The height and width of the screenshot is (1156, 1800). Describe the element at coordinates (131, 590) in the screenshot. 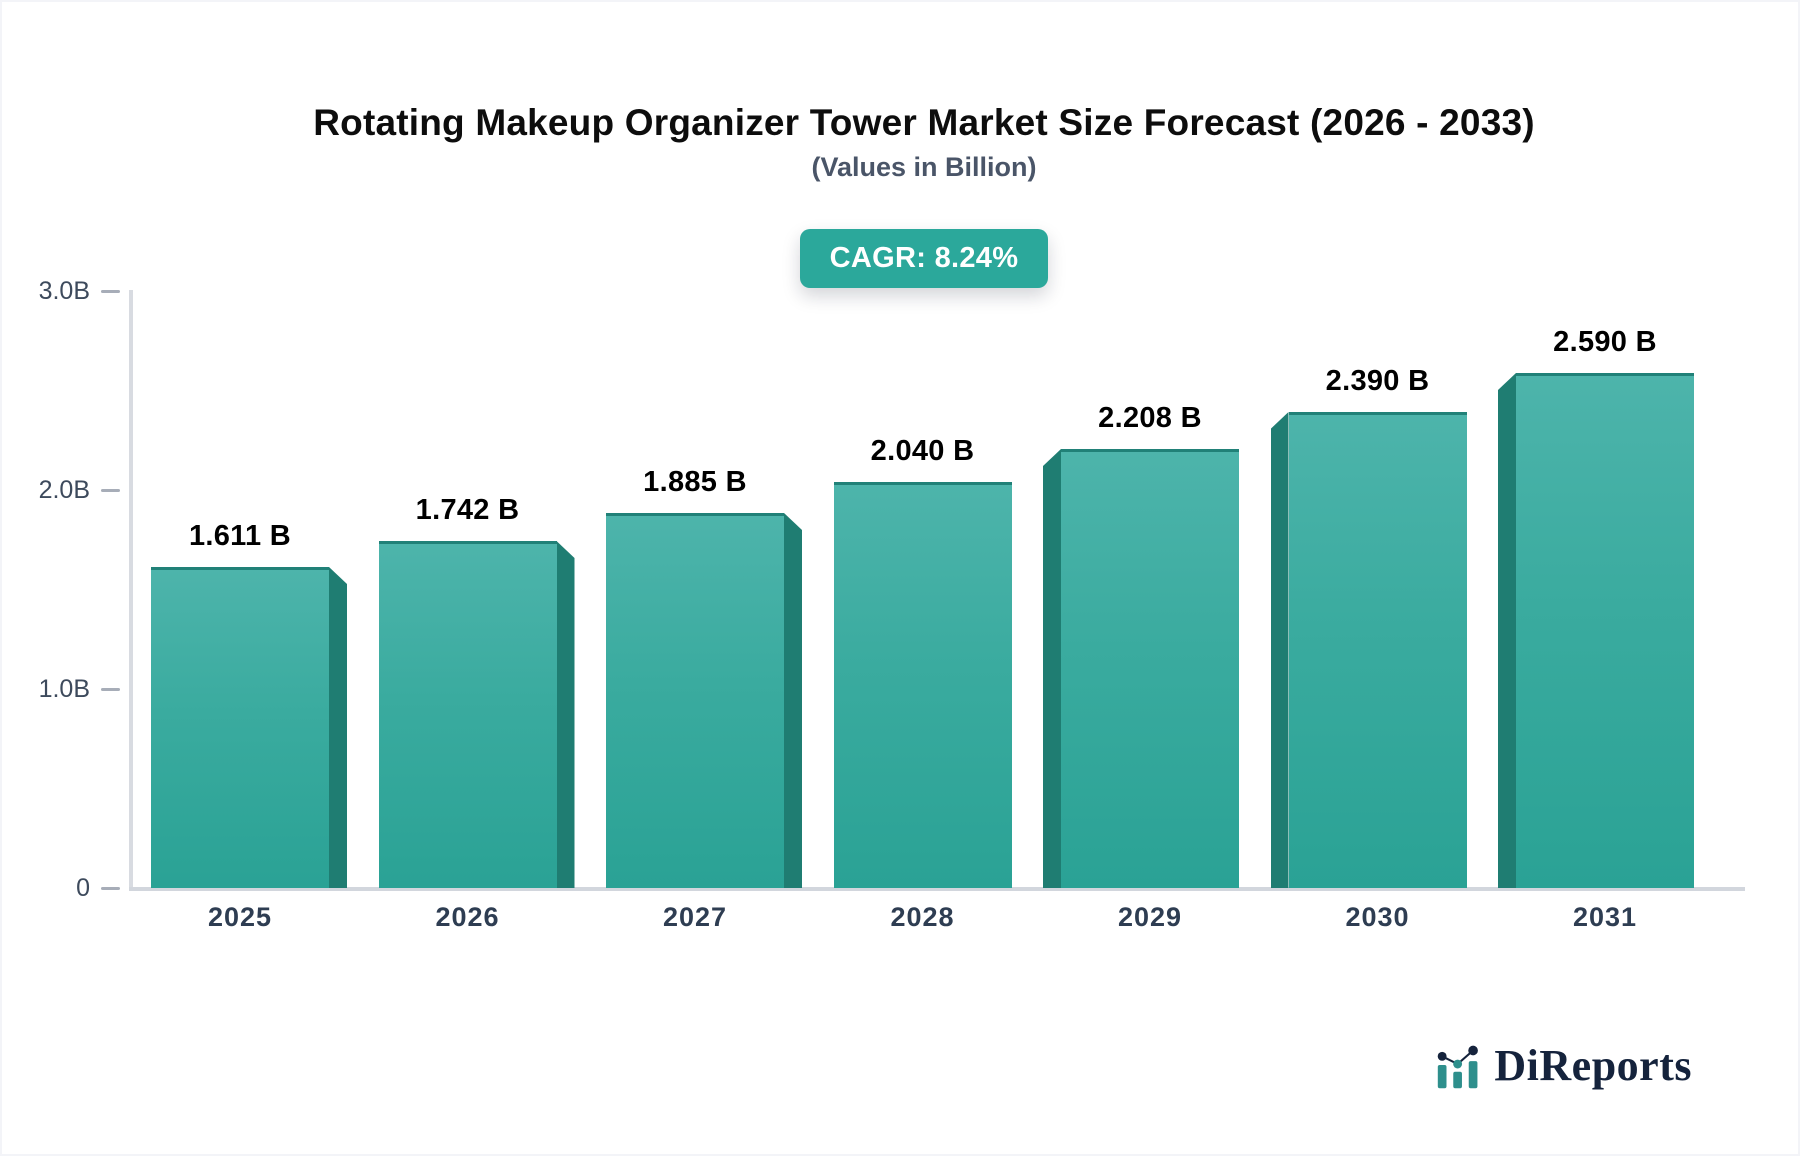

I see `y-axis-line` at that location.